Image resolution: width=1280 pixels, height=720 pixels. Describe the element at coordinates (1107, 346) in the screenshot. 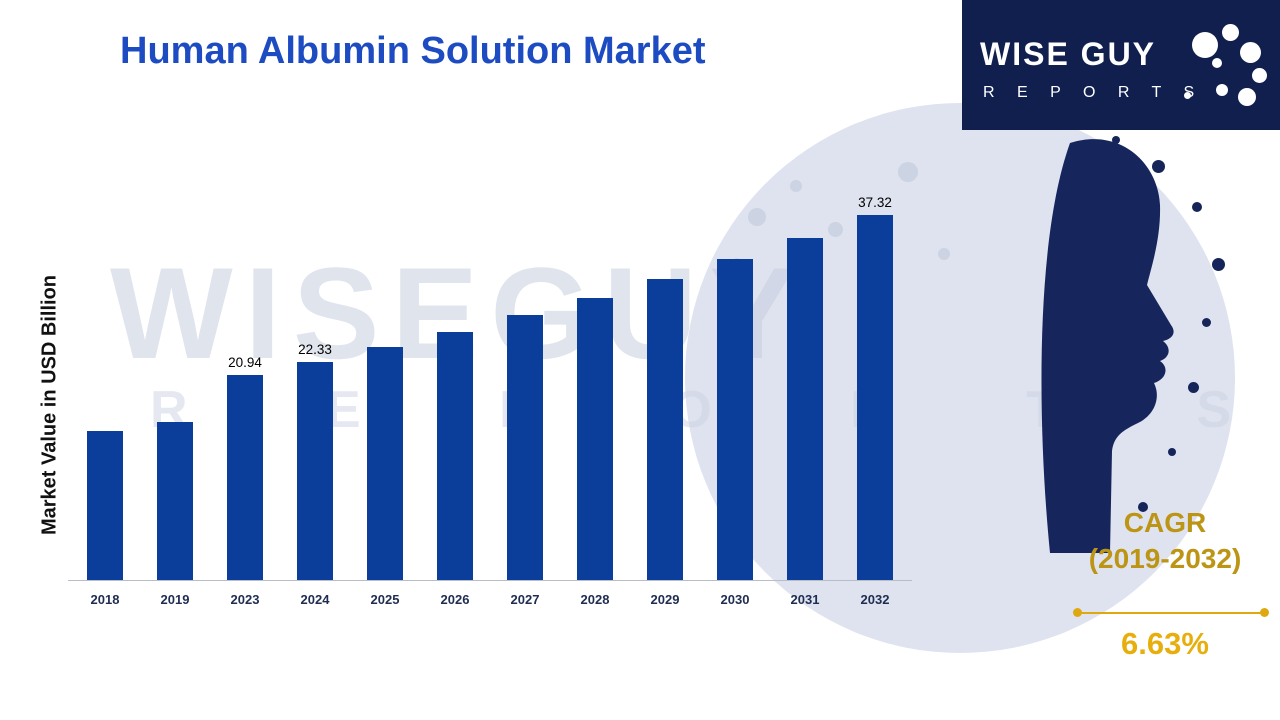

I see `face-profile-graphic` at that location.